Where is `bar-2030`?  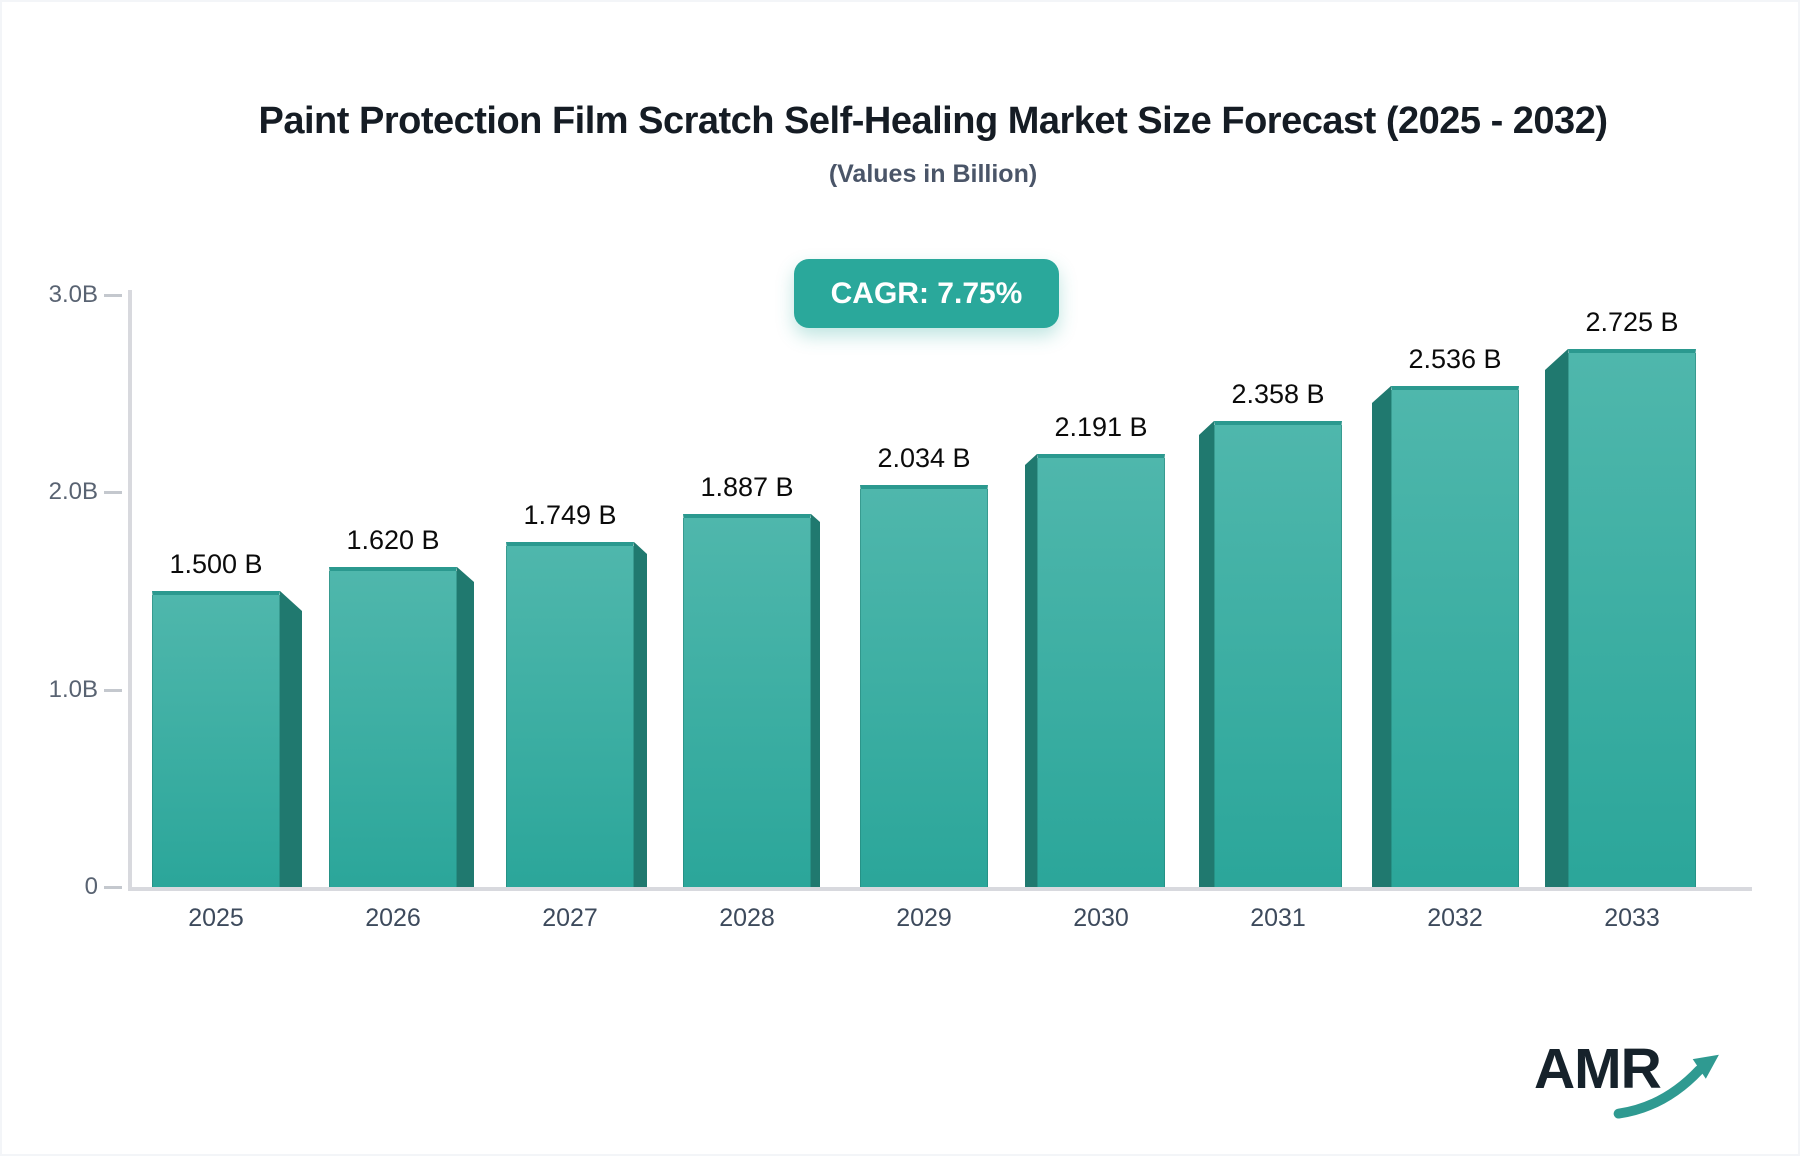 bar-2030 is located at coordinates (1101, 670).